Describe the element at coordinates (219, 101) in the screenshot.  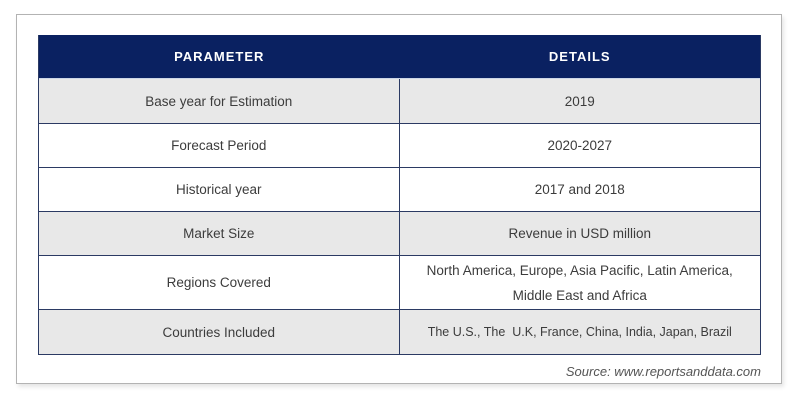
I see `parameter-cell: Base year for Estimation` at that location.